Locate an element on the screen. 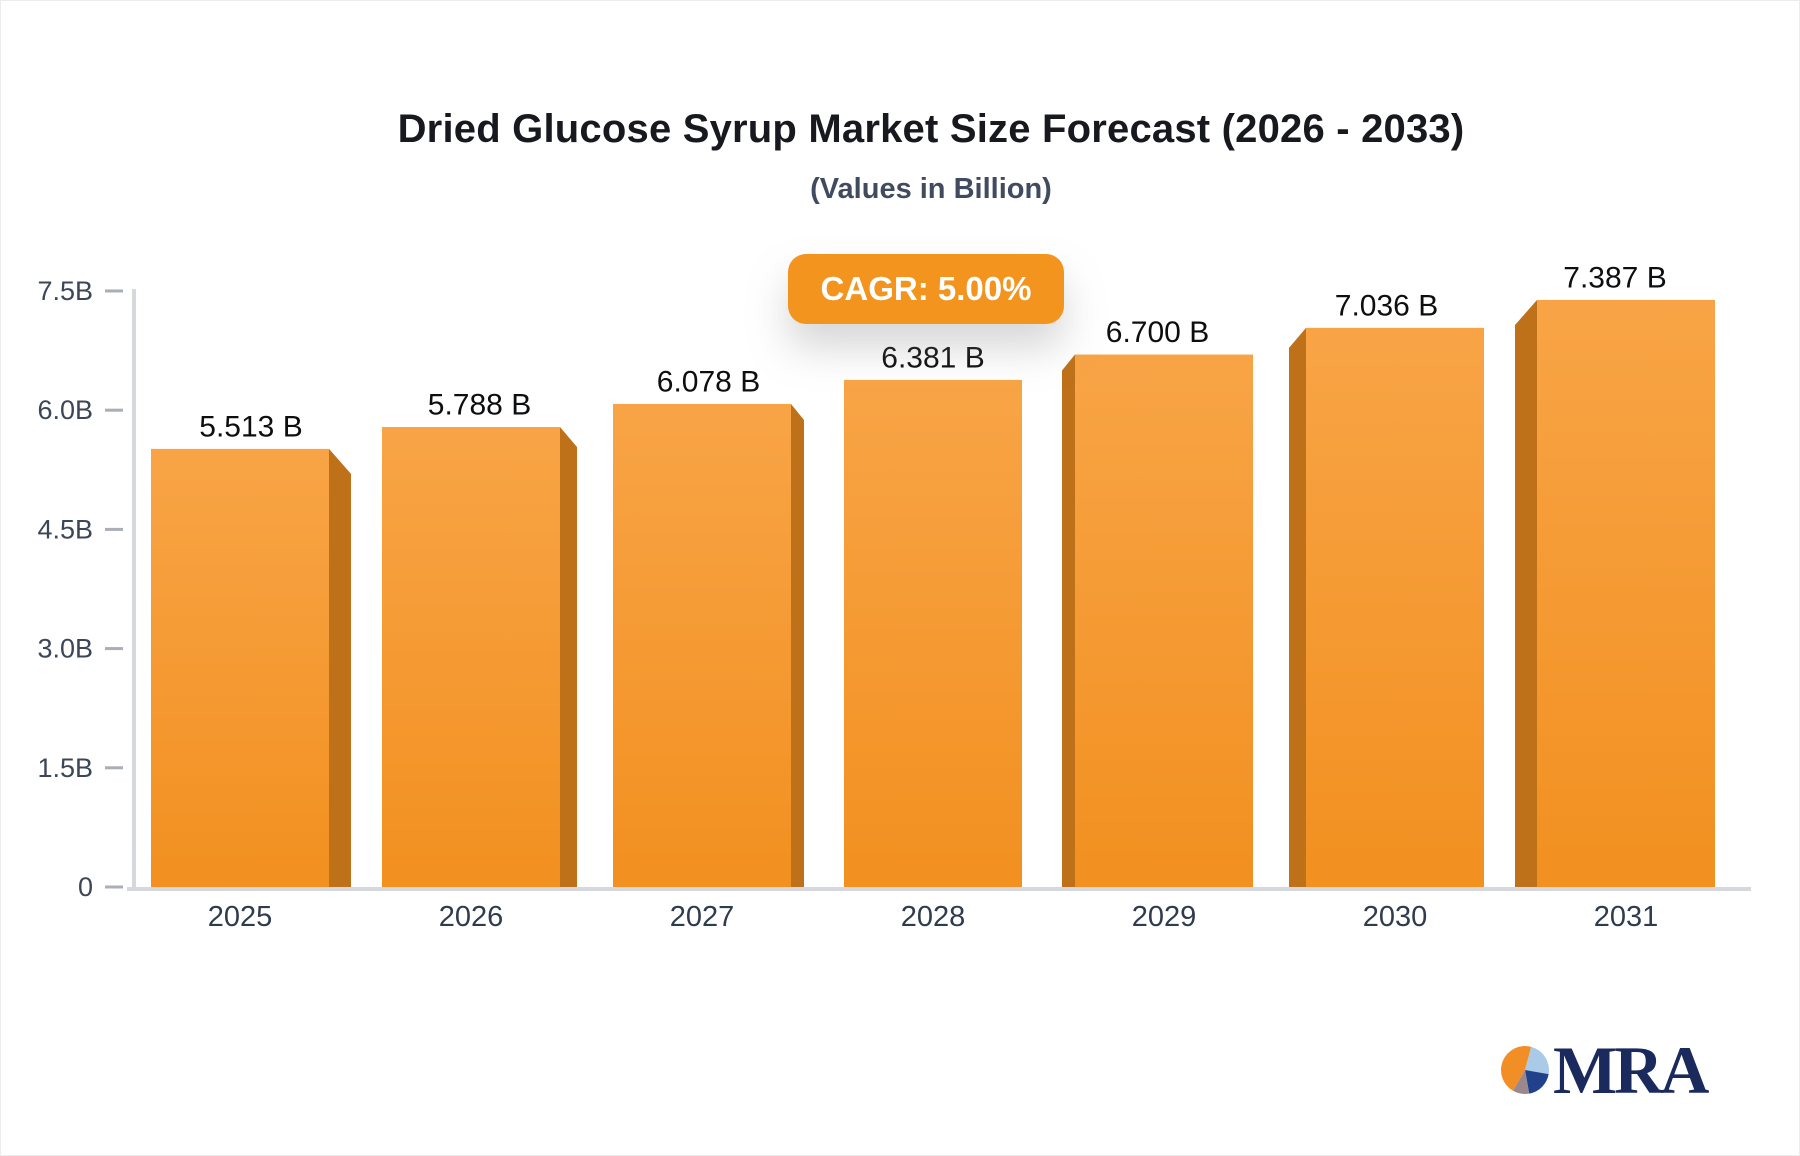 This screenshot has width=1800, height=1156. value-label: 7.036 B is located at coordinates (1386, 305).